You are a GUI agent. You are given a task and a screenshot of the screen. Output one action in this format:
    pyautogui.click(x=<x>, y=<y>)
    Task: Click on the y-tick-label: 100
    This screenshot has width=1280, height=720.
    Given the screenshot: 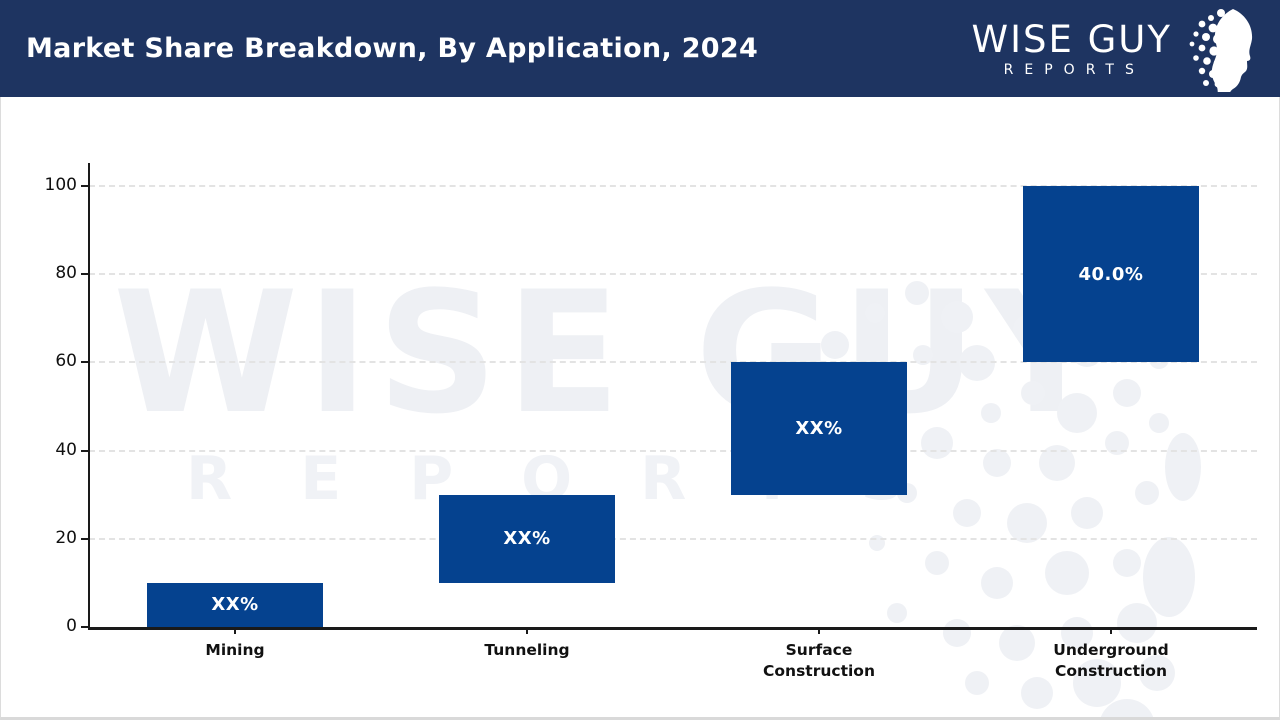 What is the action you would take?
    pyautogui.click(x=60, y=185)
    